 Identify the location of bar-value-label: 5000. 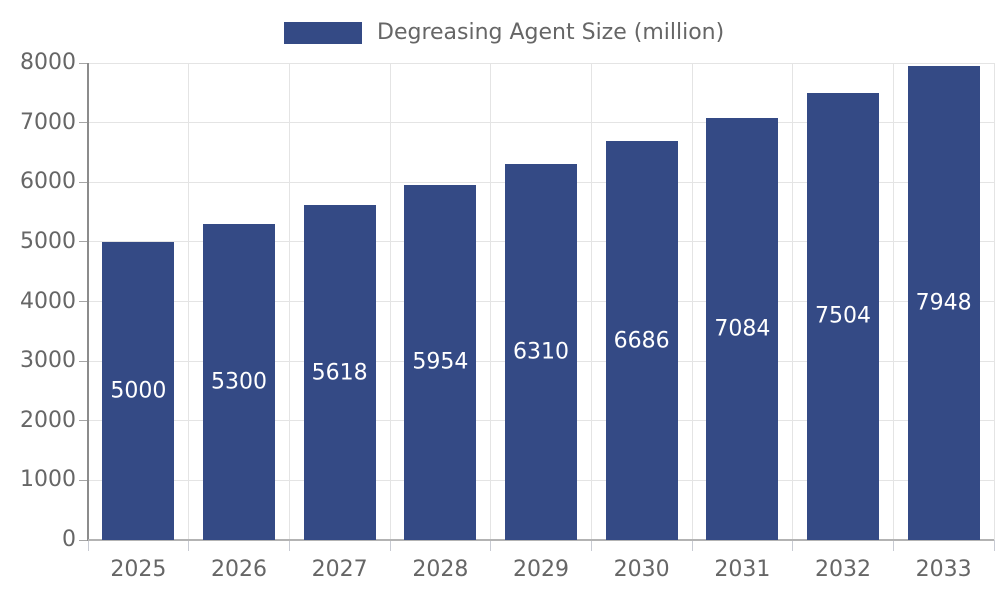
(138, 391).